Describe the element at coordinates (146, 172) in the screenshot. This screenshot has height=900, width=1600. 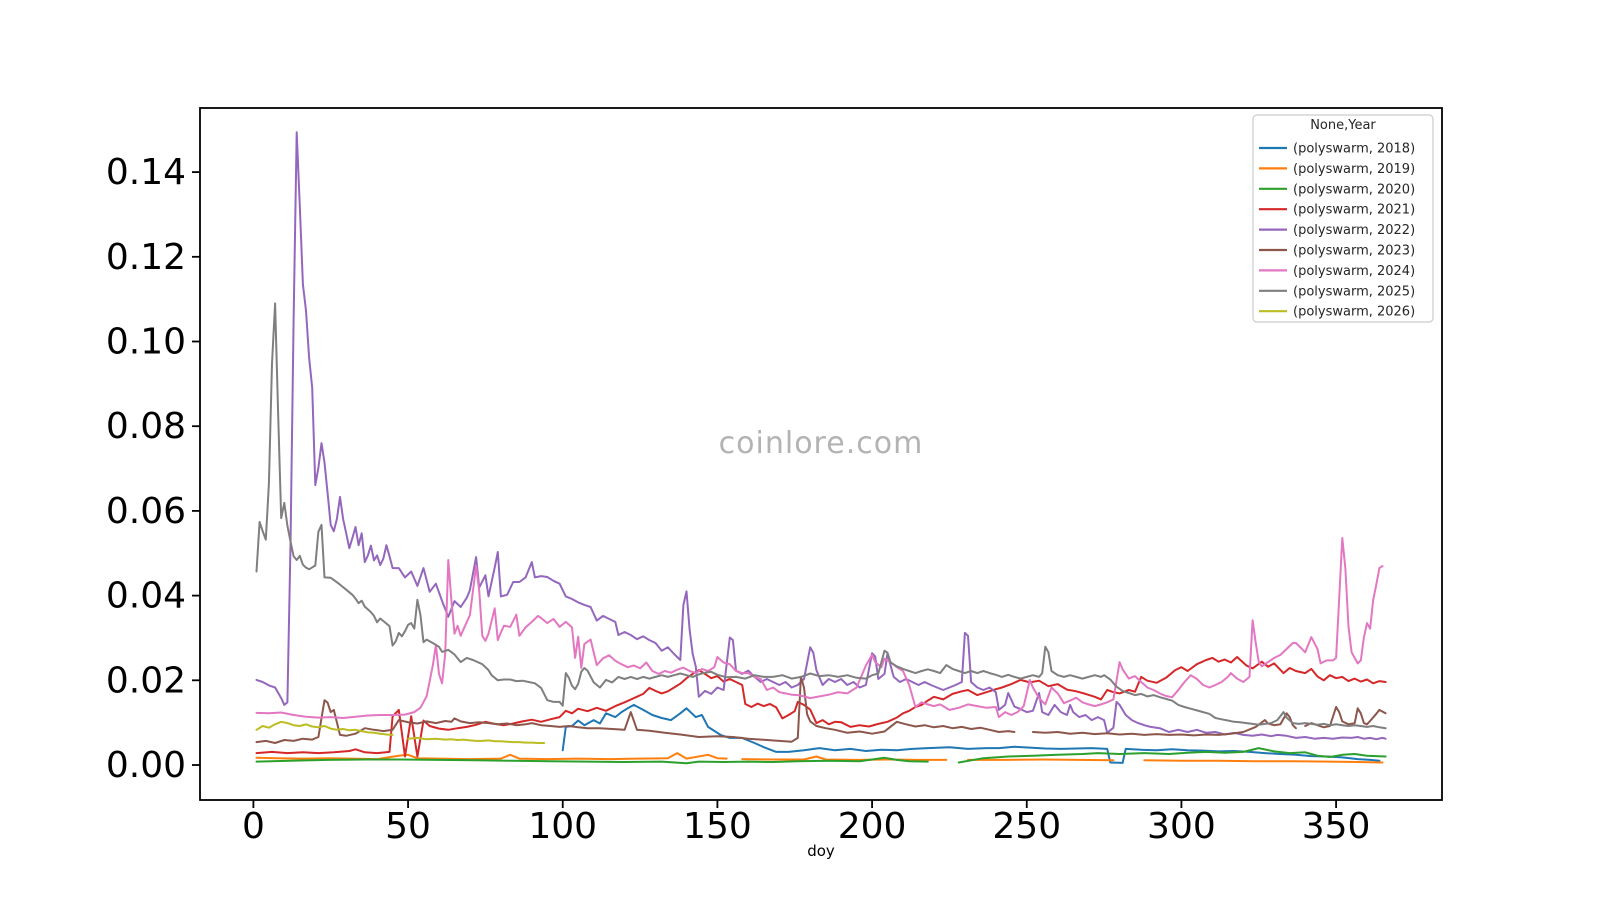
I see `y-tick-label: 0.14` at that location.